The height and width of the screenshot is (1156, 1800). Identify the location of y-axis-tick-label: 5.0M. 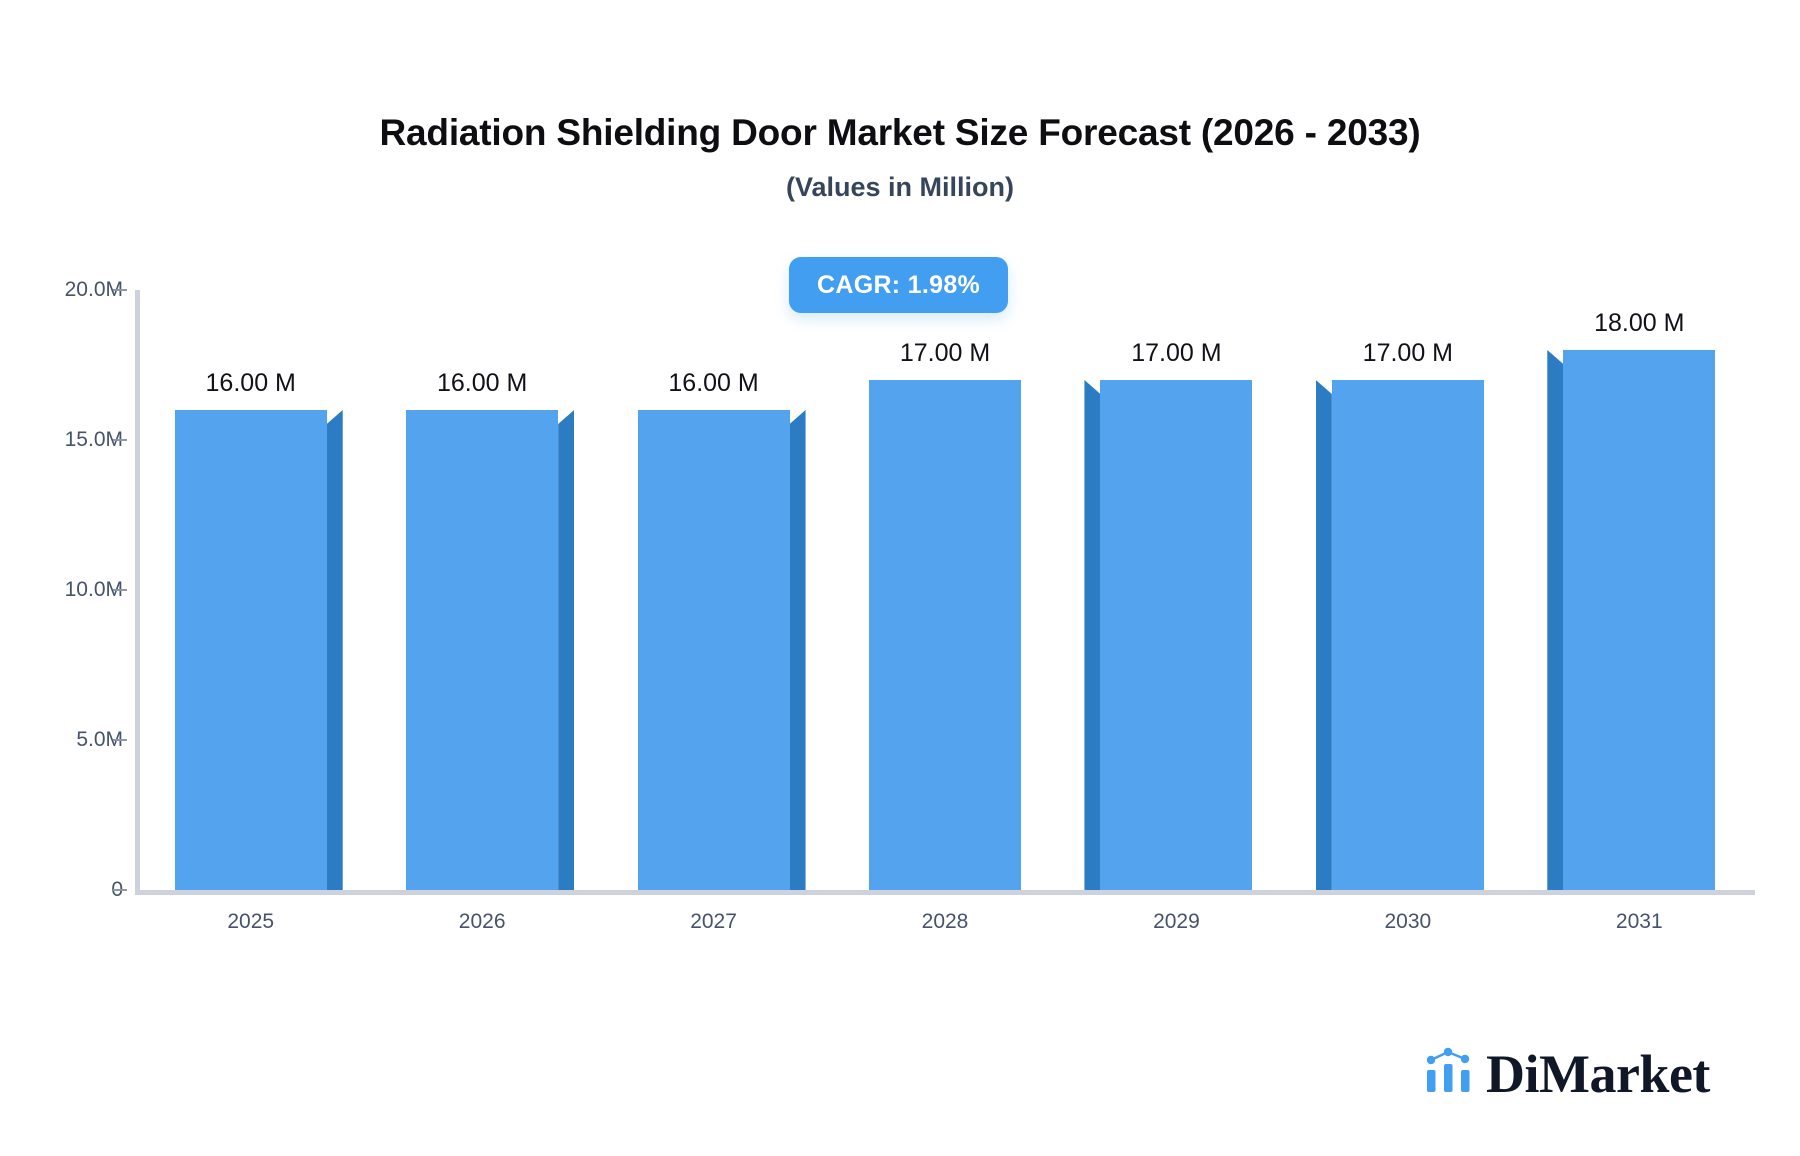
(99, 739).